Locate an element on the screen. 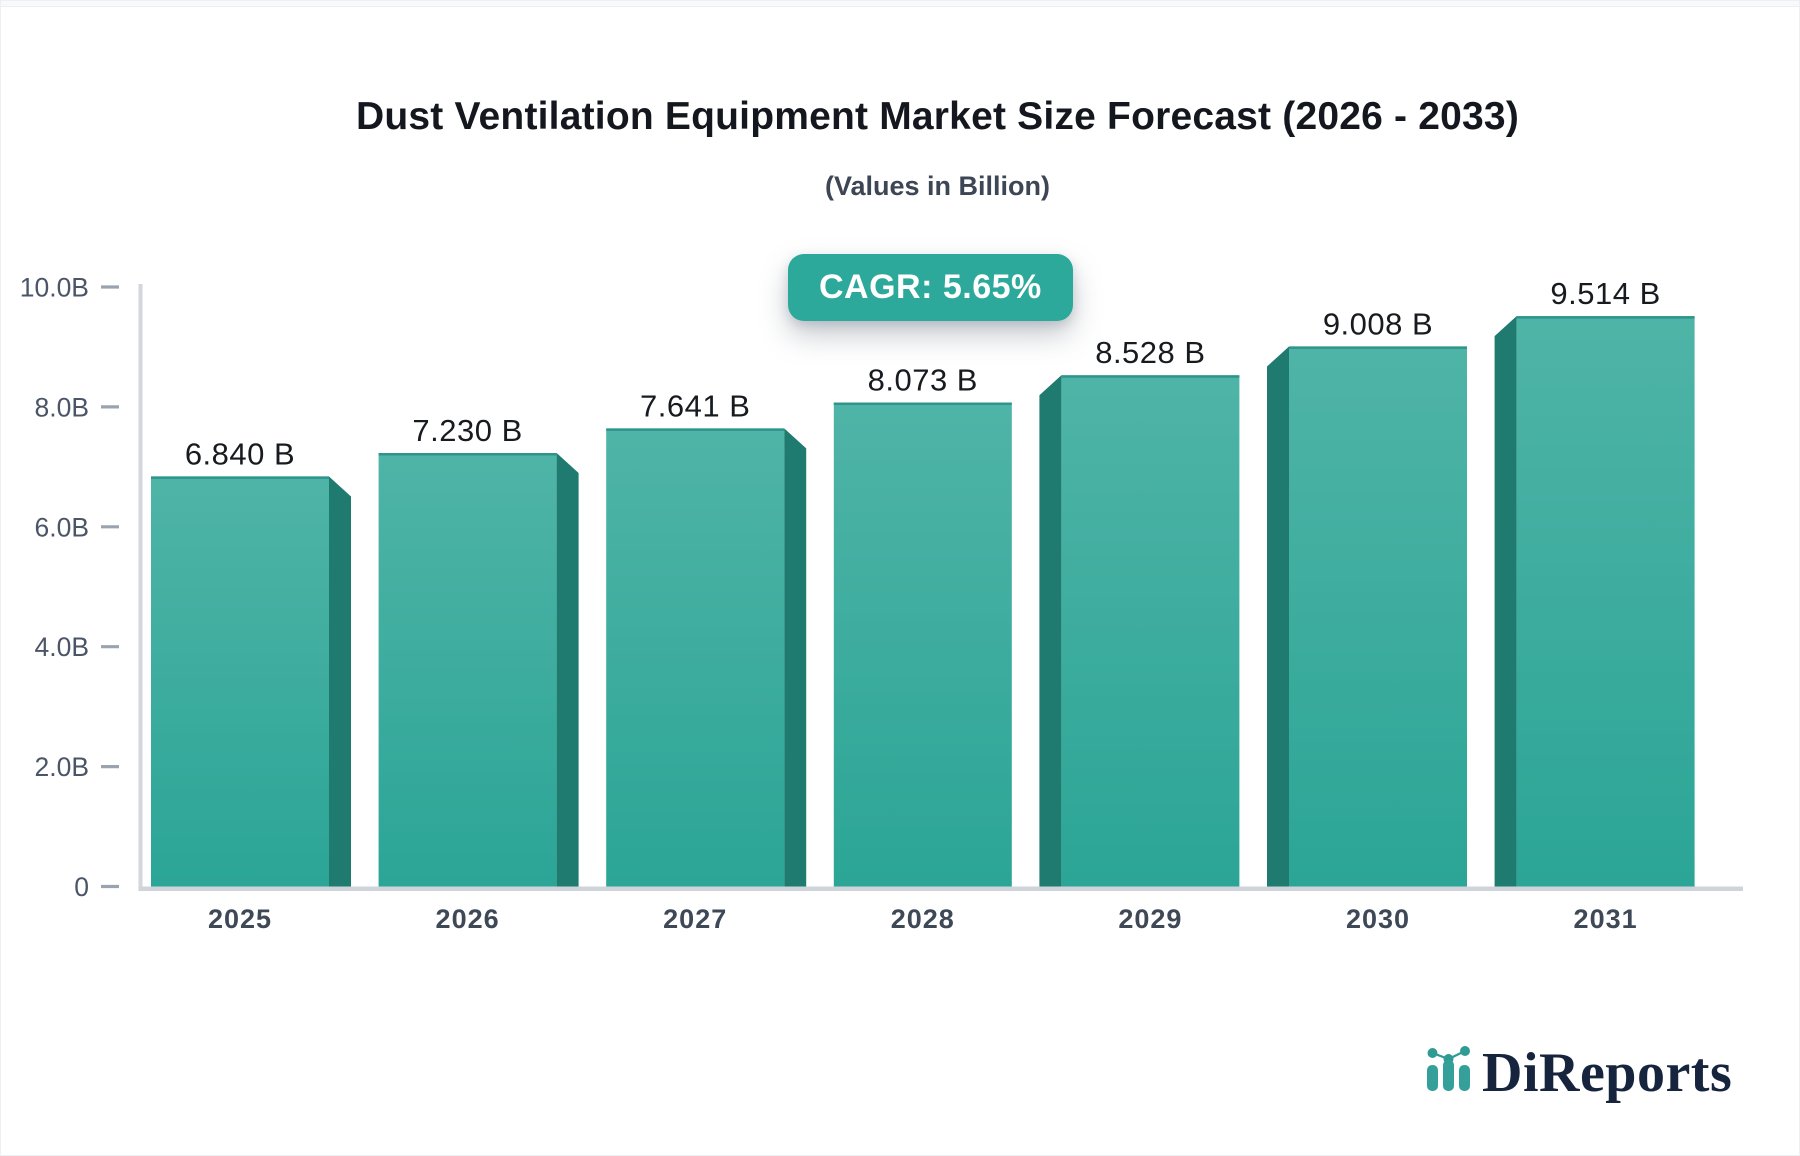 This screenshot has width=1800, height=1156. bar-2026: 7.230 B 2026 is located at coordinates (478, 673).